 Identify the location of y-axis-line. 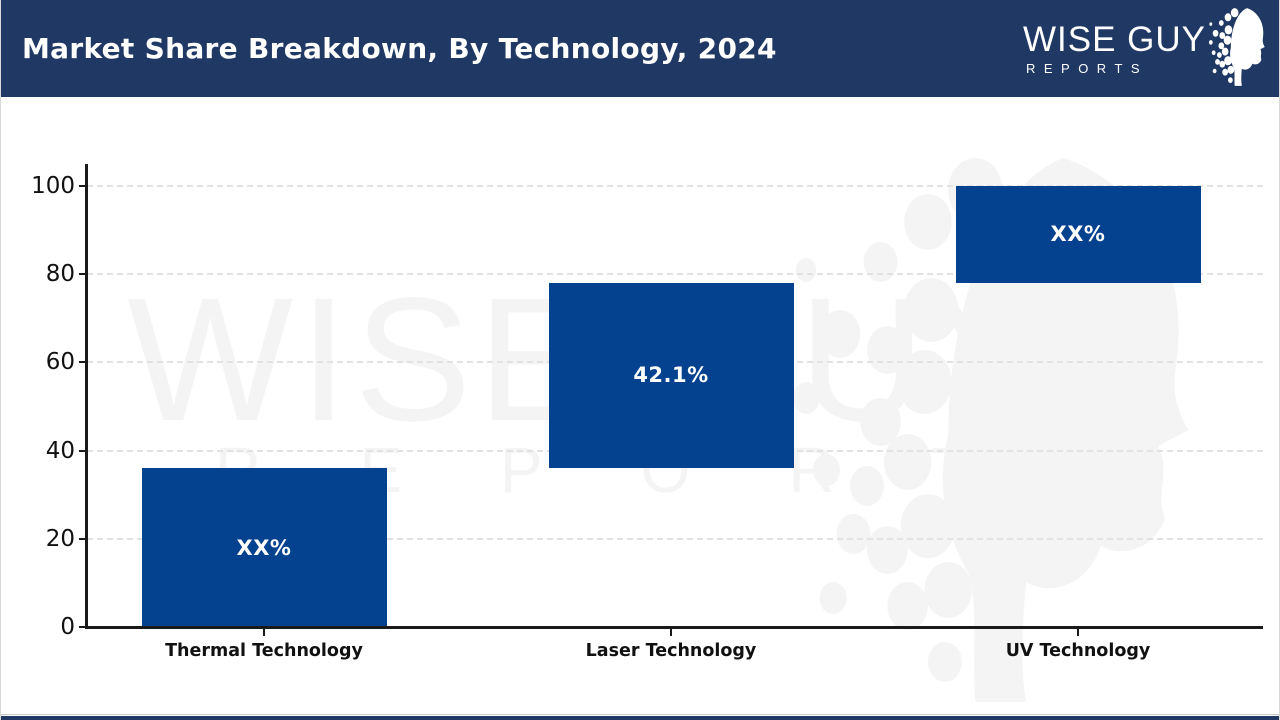
(86, 396).